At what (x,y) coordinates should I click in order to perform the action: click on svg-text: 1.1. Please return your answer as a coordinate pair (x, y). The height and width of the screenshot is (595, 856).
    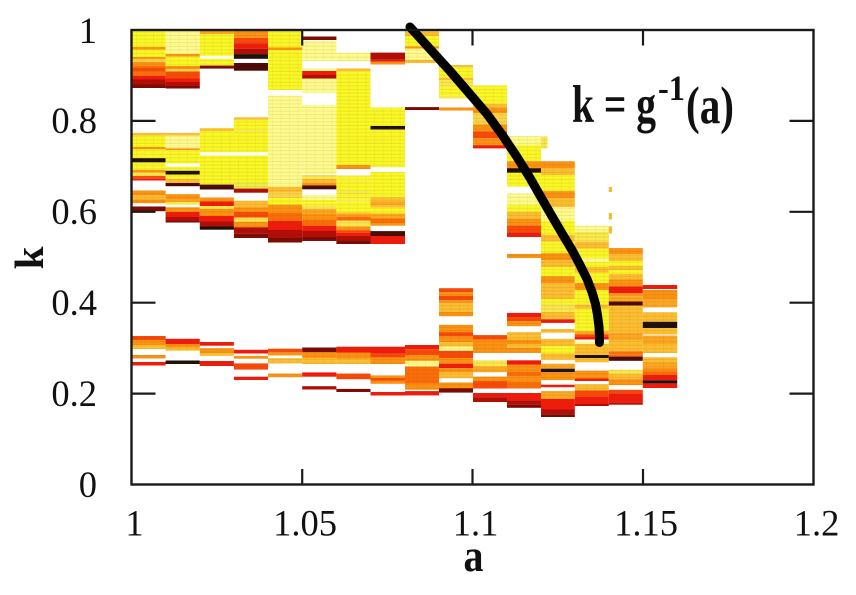
    Looking at the image, I should click on (476, 523).